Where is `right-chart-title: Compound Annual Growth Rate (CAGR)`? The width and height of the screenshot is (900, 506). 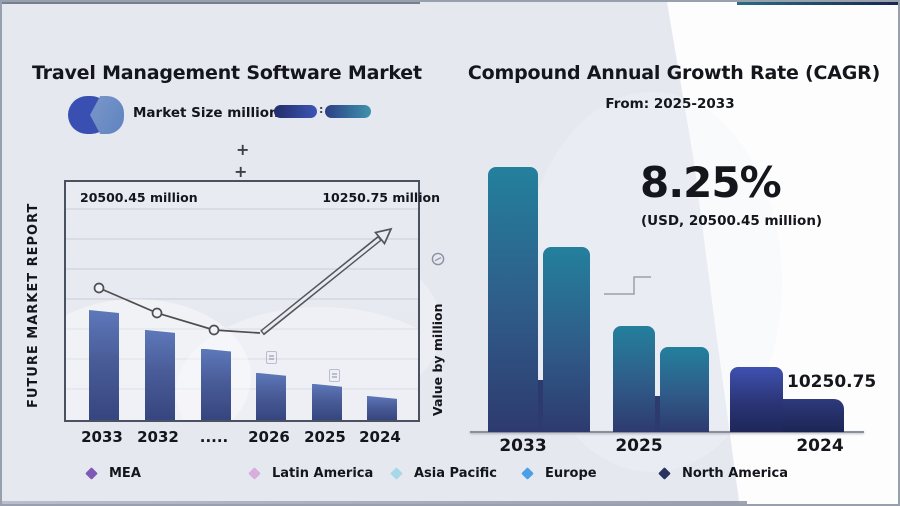
right-chart-title: Compound Annual Growth Rate (CAGR) is located at coordinates (674, 73).